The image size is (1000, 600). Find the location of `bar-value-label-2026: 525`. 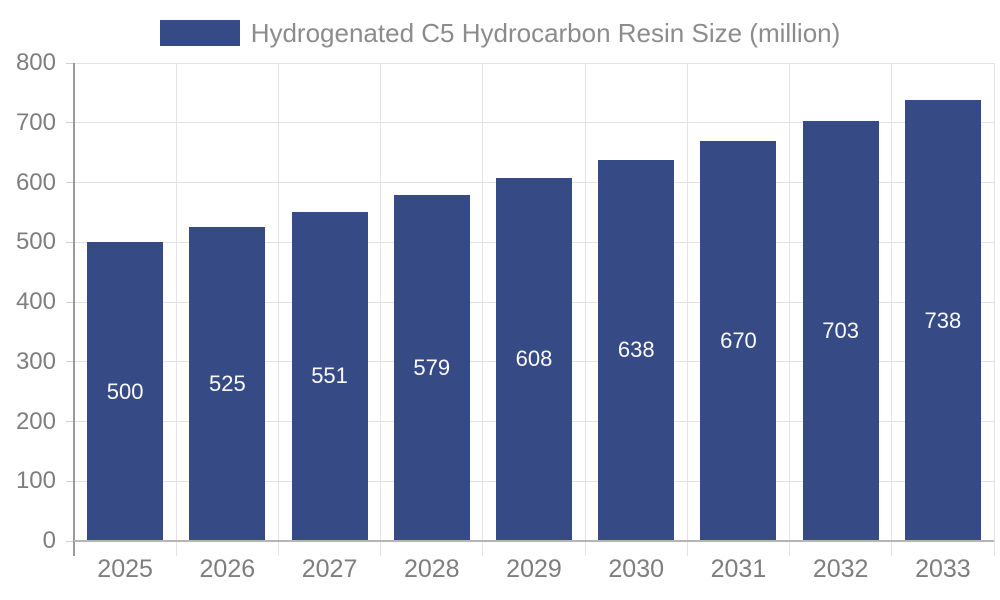

bar-value-label-2026: 525 is located at coordinates (227, 384).